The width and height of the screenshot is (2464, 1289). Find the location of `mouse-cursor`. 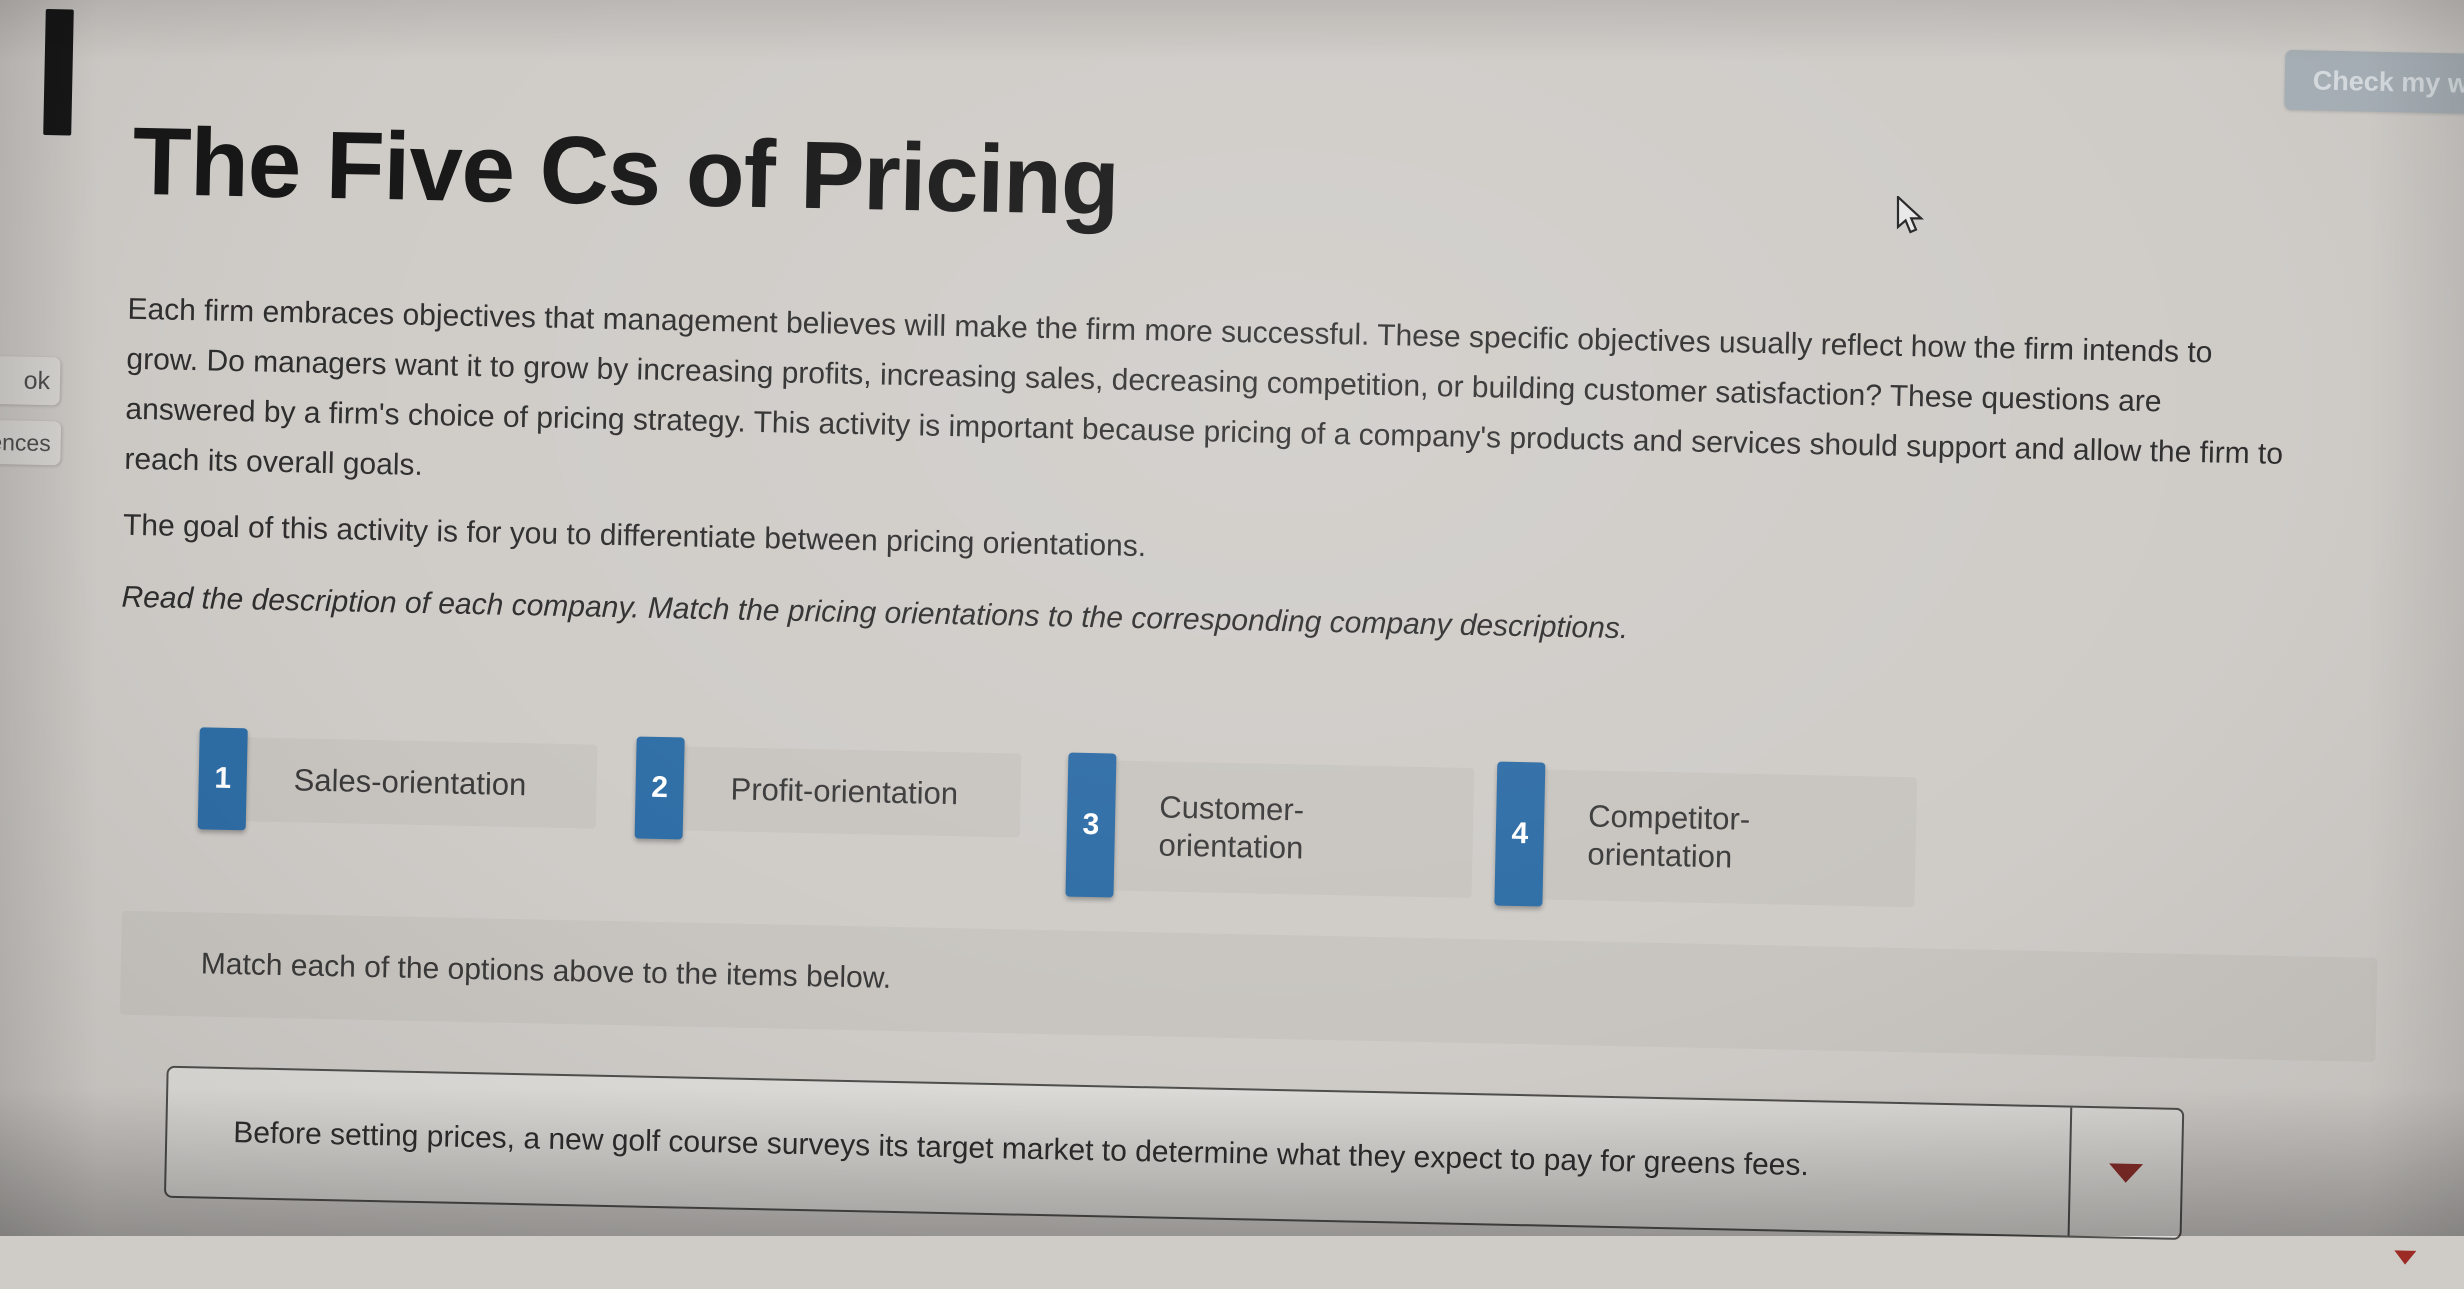

mouse-cursor is located at coordinates (1910, 215).